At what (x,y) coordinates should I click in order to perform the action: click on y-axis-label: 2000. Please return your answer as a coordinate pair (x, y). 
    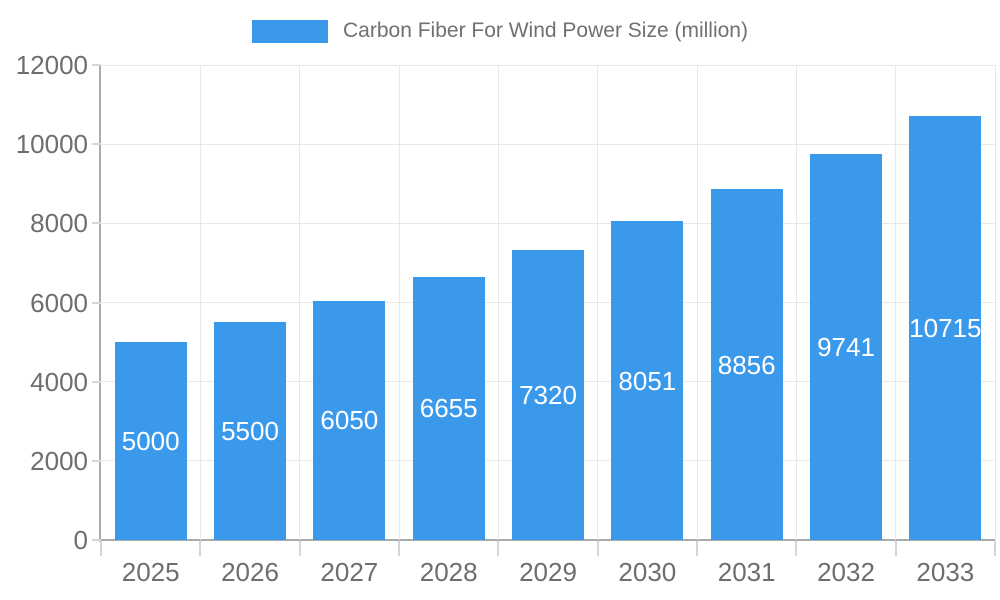
    Looking at the image, I should click on (59, 460).